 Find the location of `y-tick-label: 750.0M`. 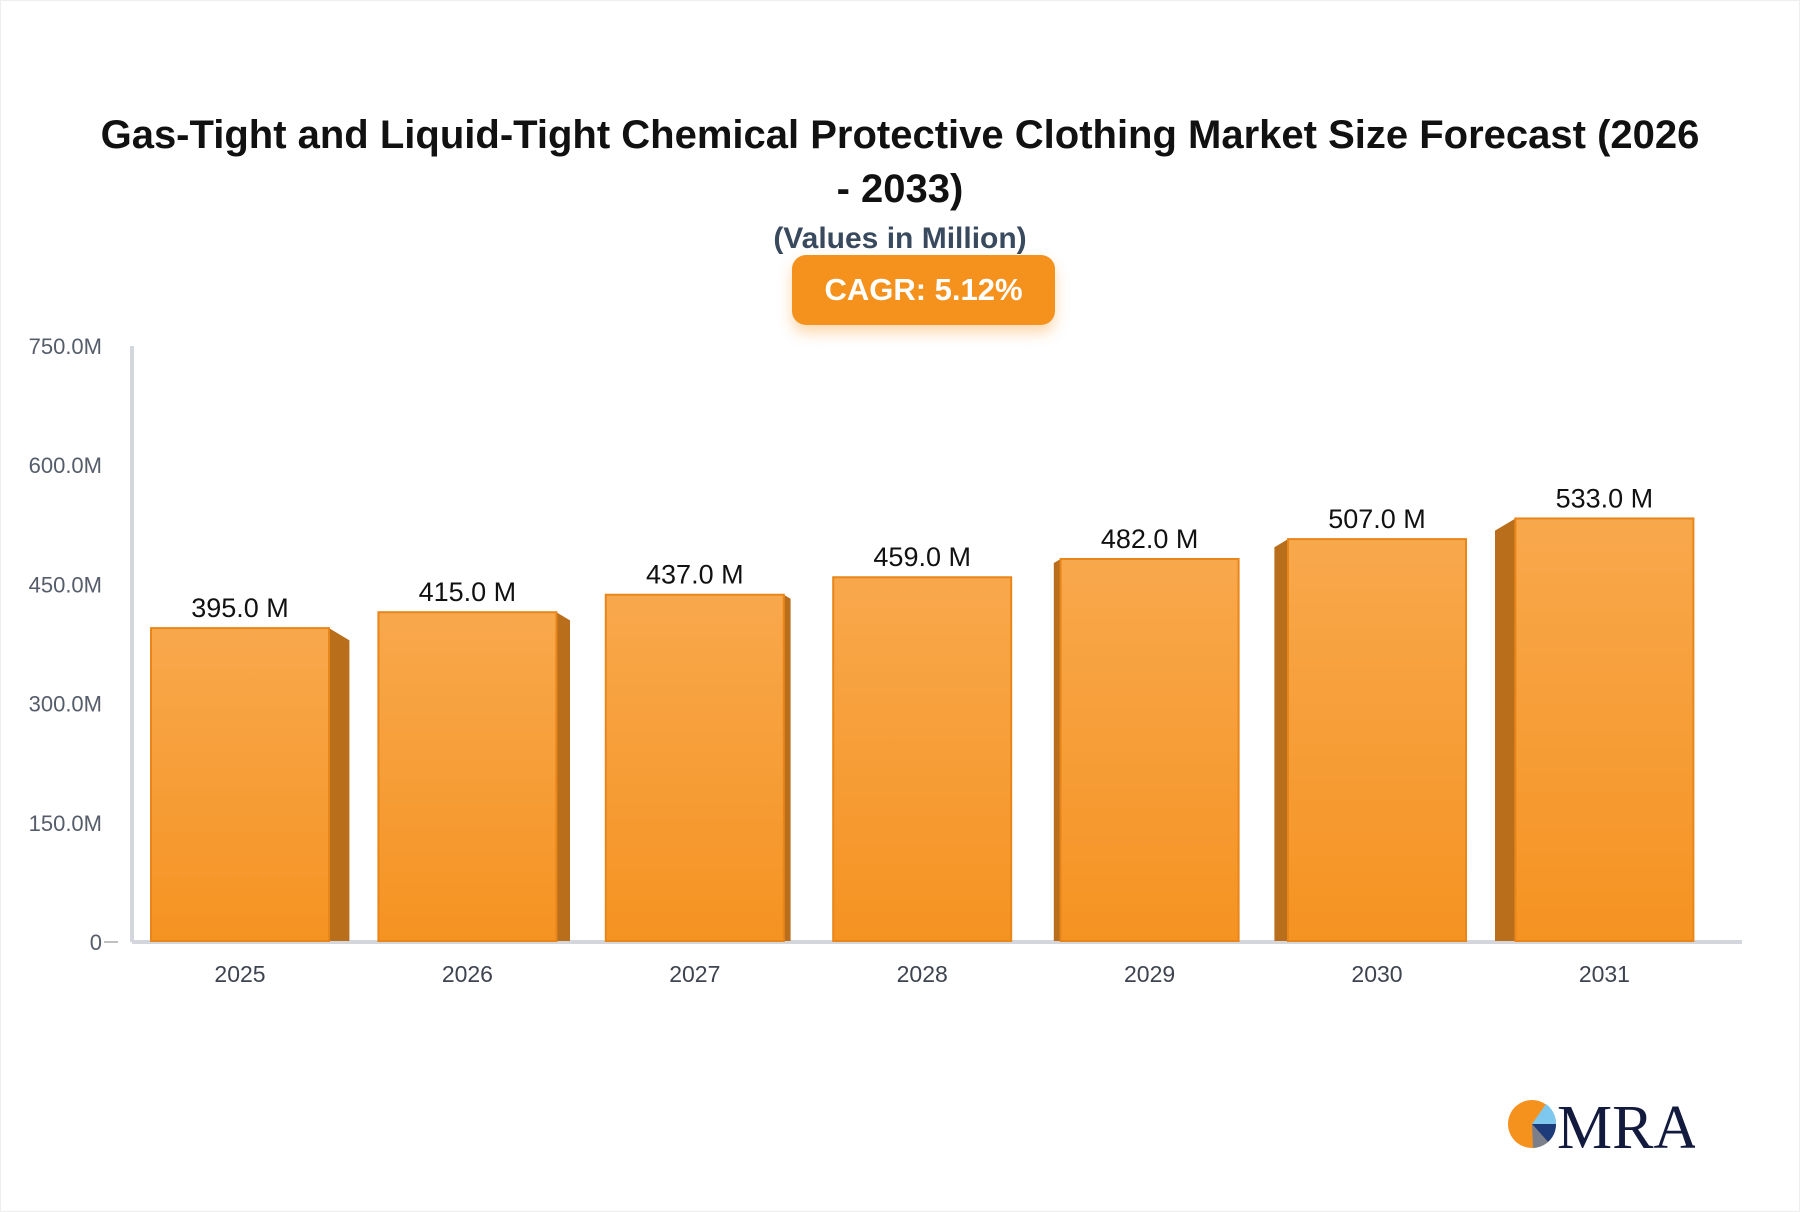

y-tick-label: 750.0M is located at coordinates (65, 346).